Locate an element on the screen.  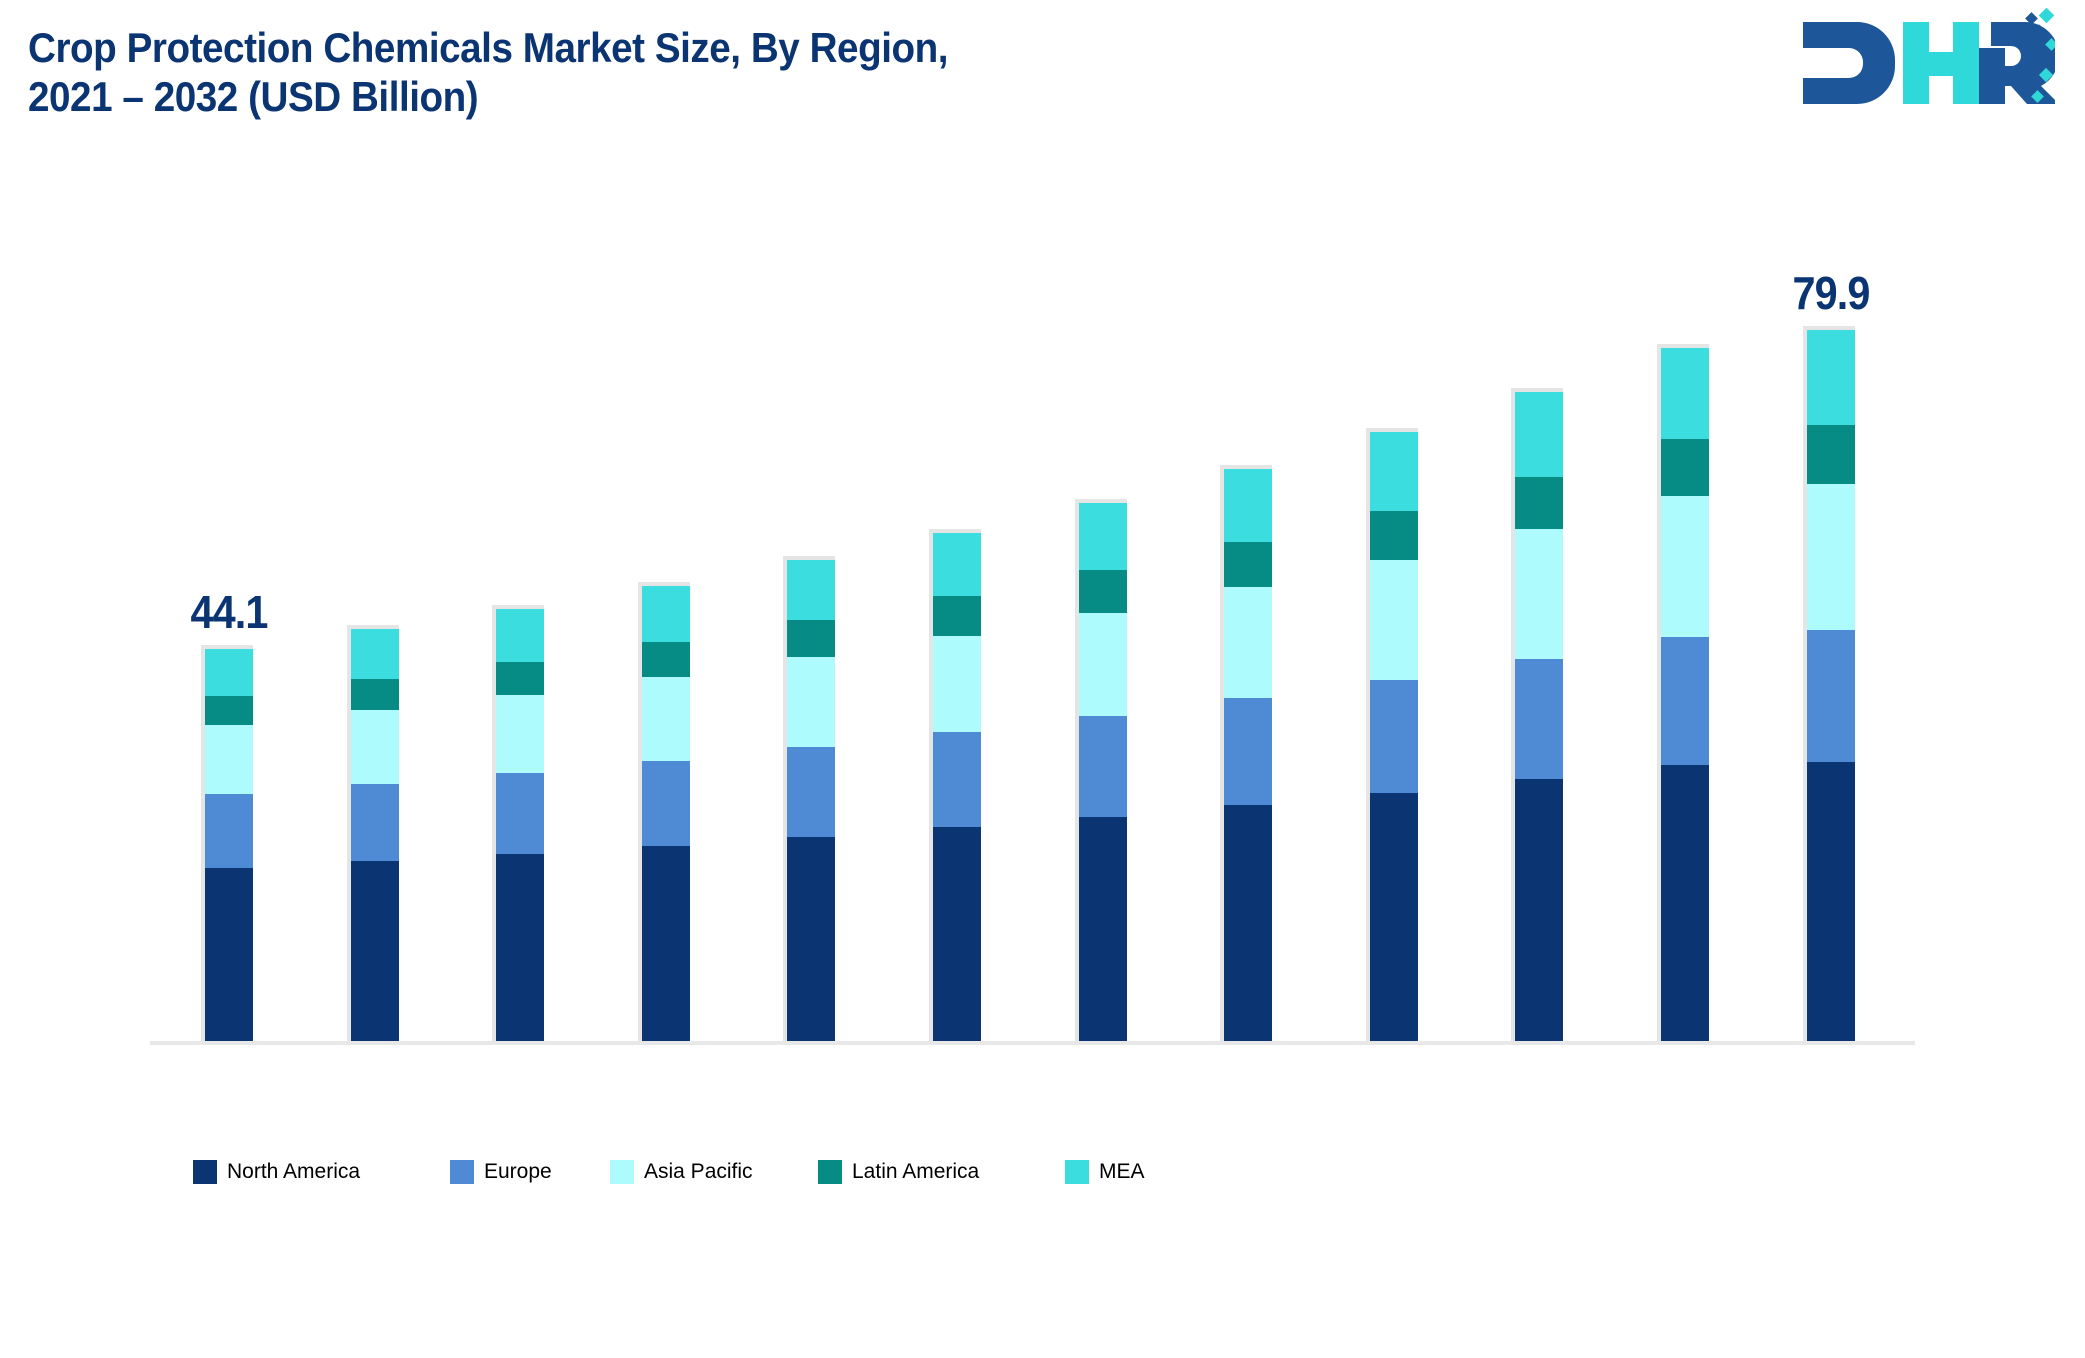
legend-item: North America is located at coordinates (276, 1172).